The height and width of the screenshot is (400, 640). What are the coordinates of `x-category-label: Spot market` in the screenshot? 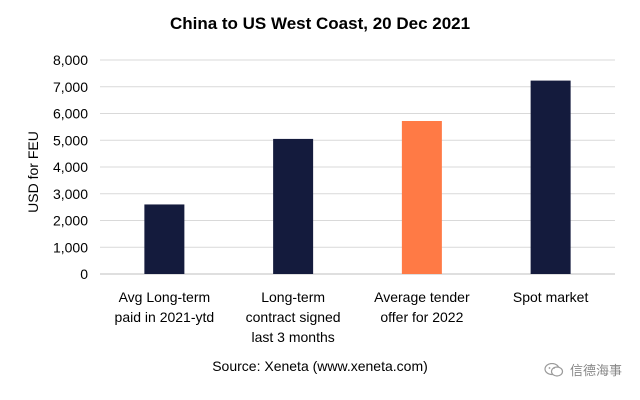 It's located at (551, 297).